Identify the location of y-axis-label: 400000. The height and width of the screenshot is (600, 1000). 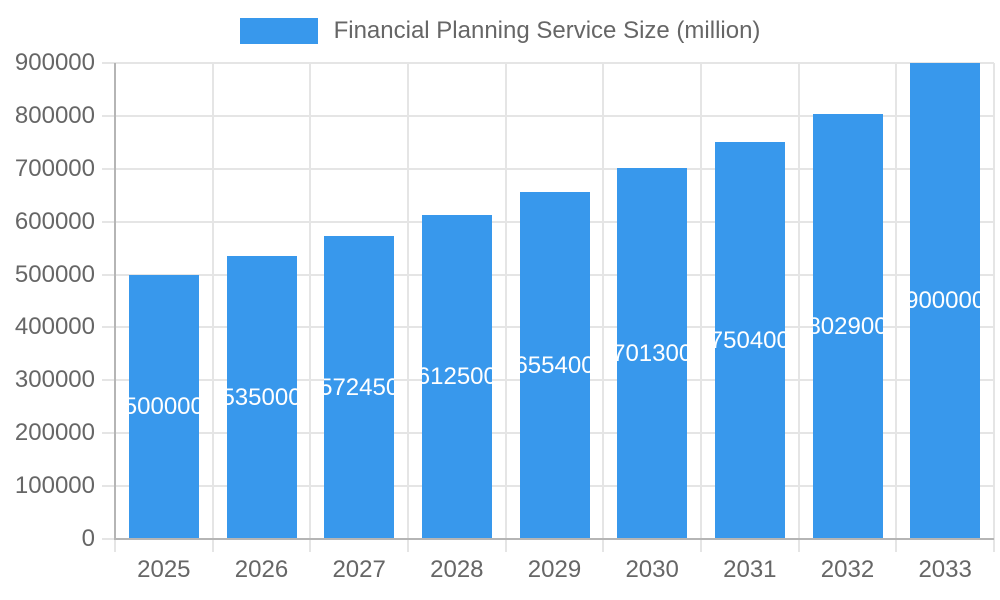
(54, 327).